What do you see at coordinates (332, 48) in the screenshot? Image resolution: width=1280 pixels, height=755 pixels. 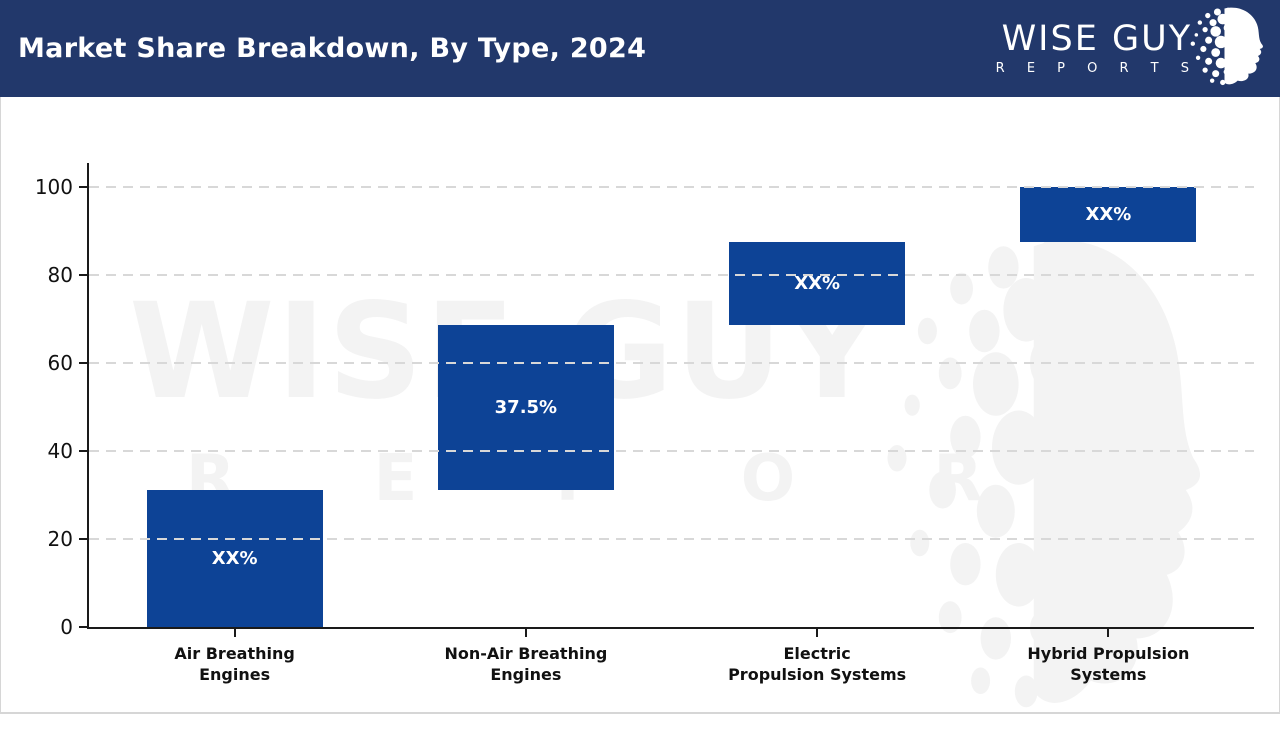 I see `page-title: Market Share Breakdown, By Type, 2024` at bounding box center [332, 48].